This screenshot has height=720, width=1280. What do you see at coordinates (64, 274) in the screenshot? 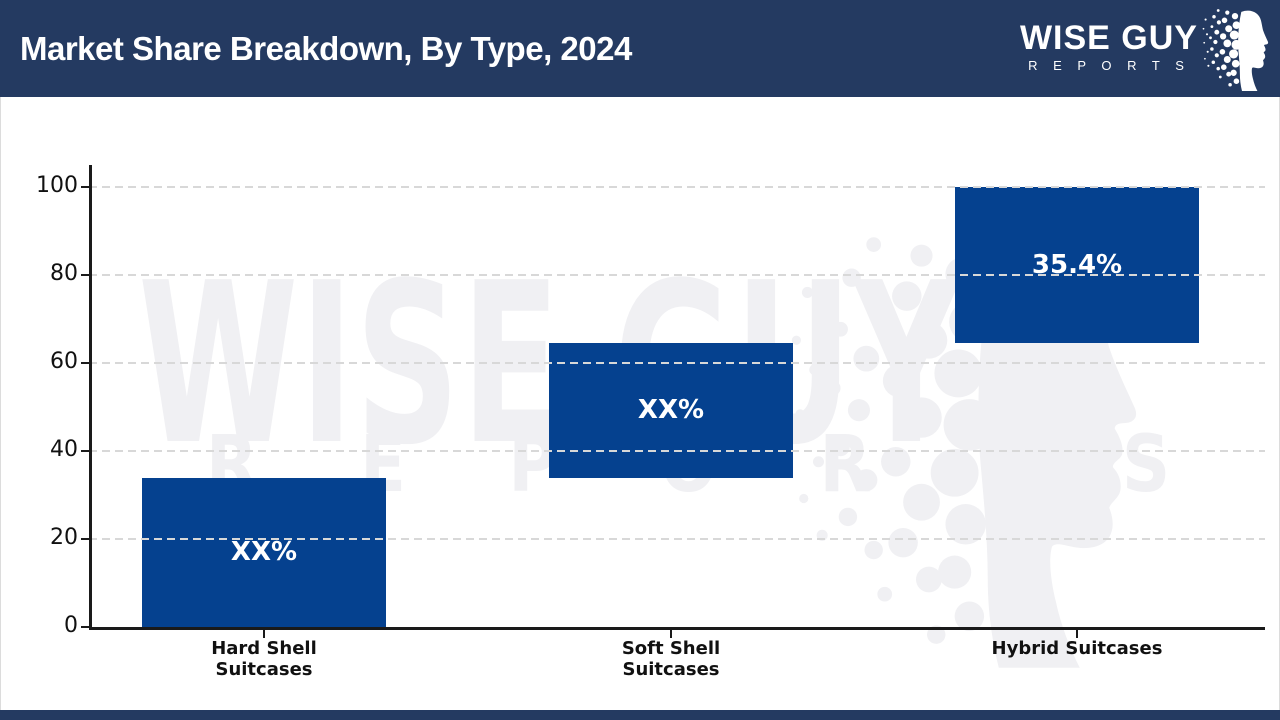
I see `y-tick-label: 80` at bounding box center [64, 274].